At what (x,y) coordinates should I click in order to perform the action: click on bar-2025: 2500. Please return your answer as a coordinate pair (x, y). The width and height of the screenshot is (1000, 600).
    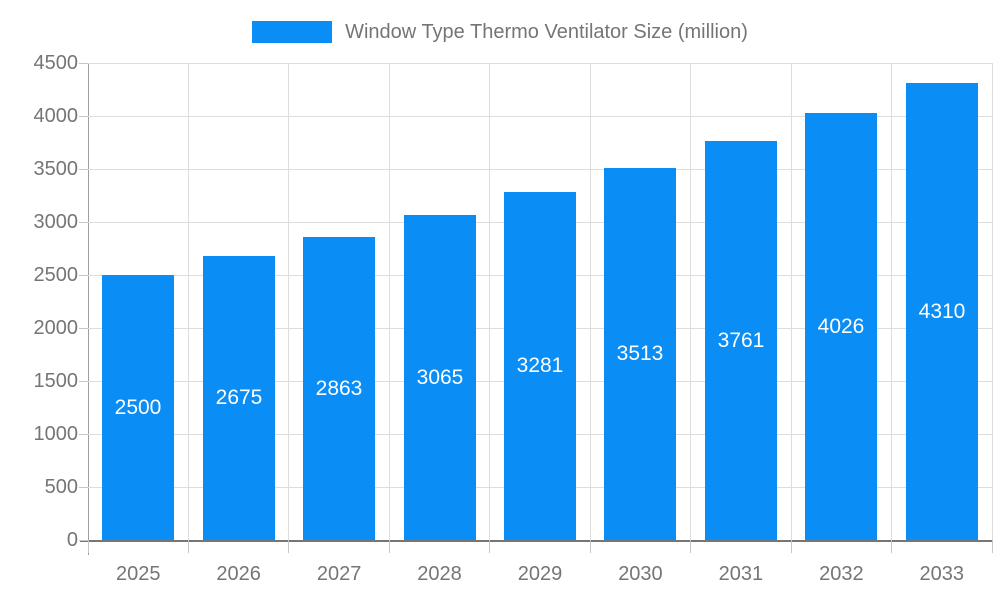
    Looking at the image, I should click on (138, 407).